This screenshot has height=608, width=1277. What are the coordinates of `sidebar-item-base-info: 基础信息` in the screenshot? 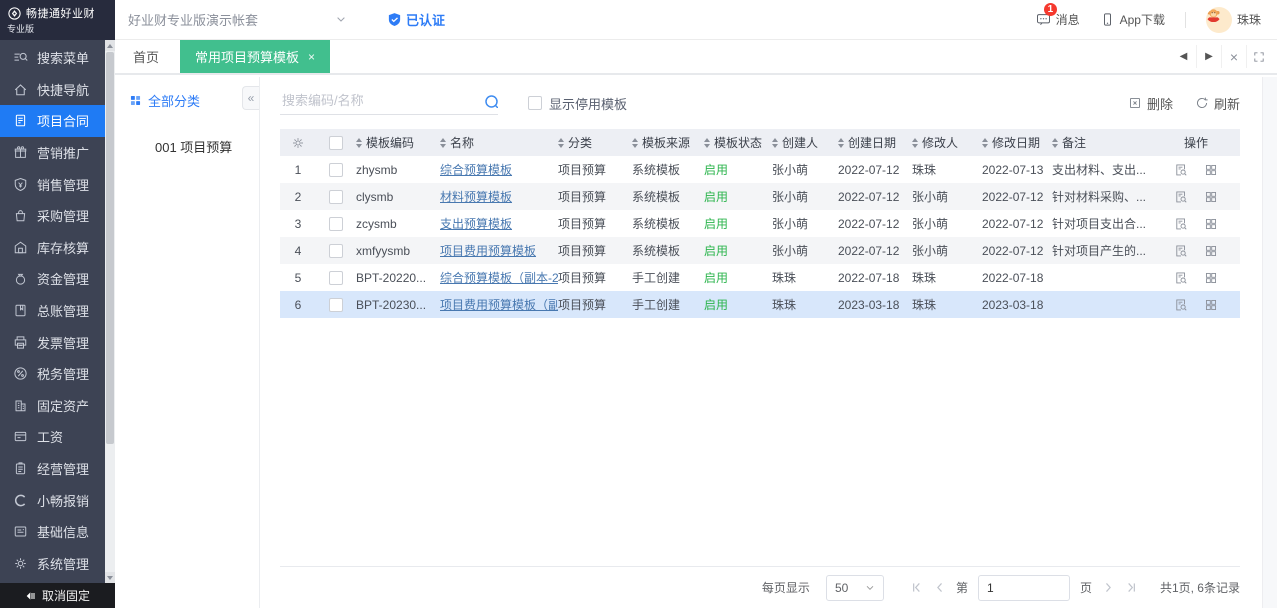 It's located at (52, 532).